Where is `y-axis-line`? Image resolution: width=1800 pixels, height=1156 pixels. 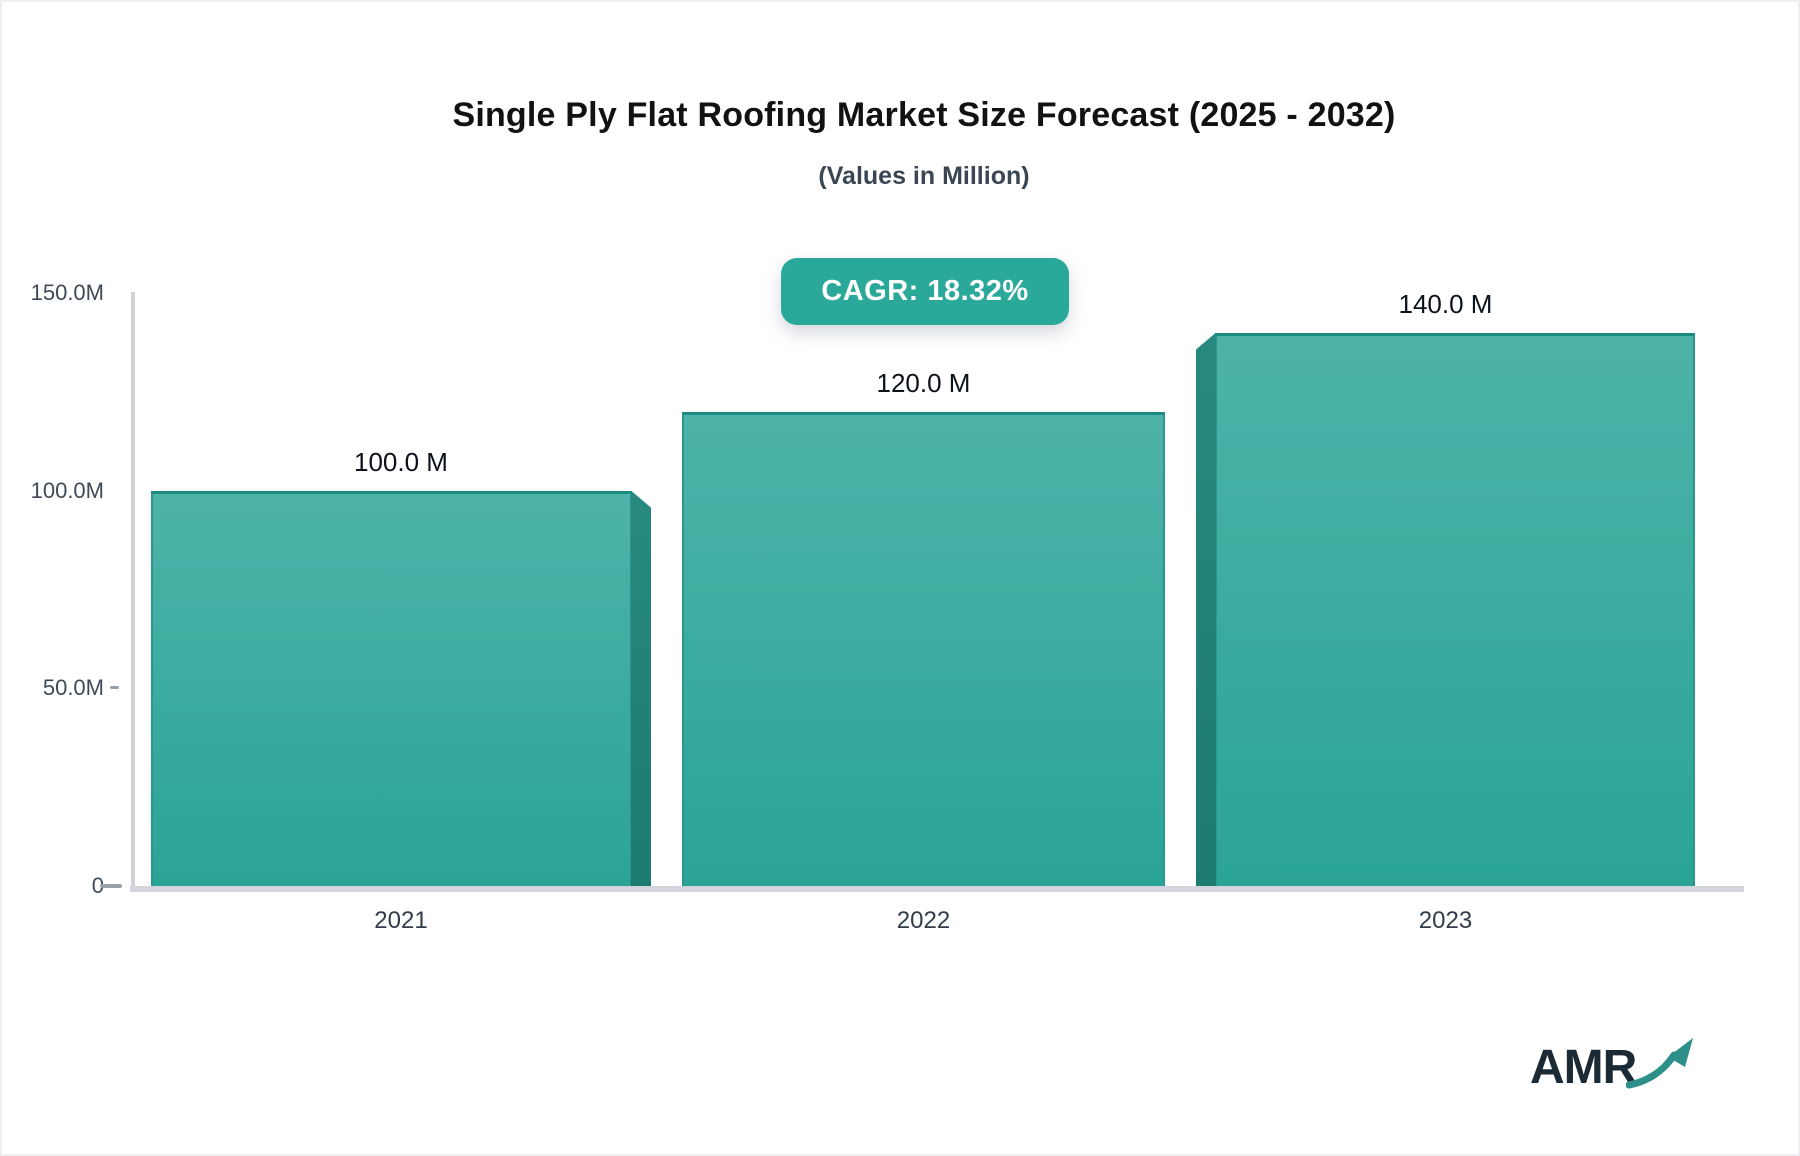 y-axis-line is located at coordinates (133, 589).